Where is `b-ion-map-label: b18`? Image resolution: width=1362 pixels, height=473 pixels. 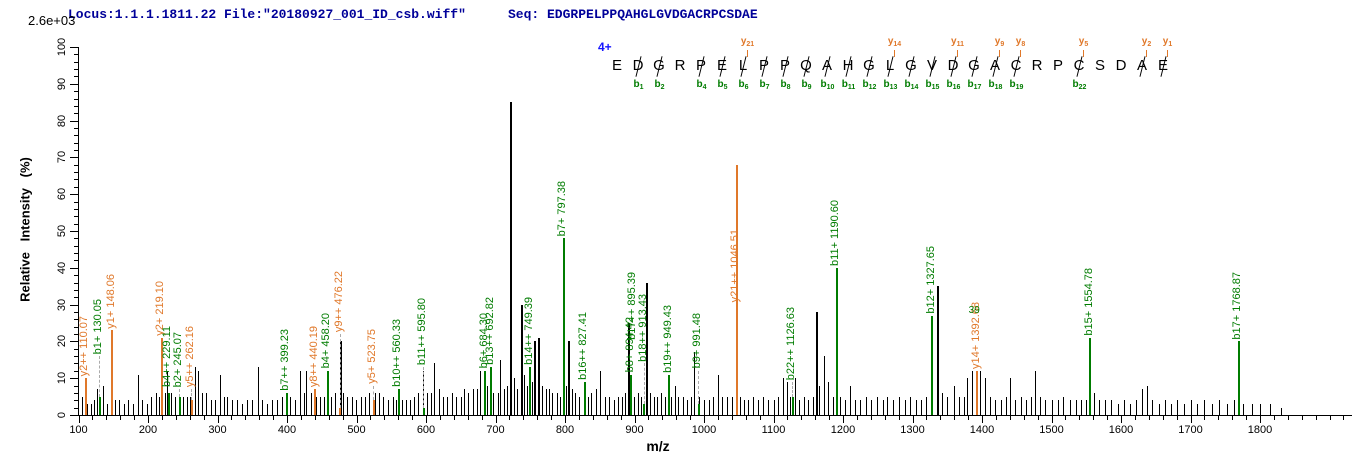 b-ion-map-label: b18 is located at coordinates (995, 85).